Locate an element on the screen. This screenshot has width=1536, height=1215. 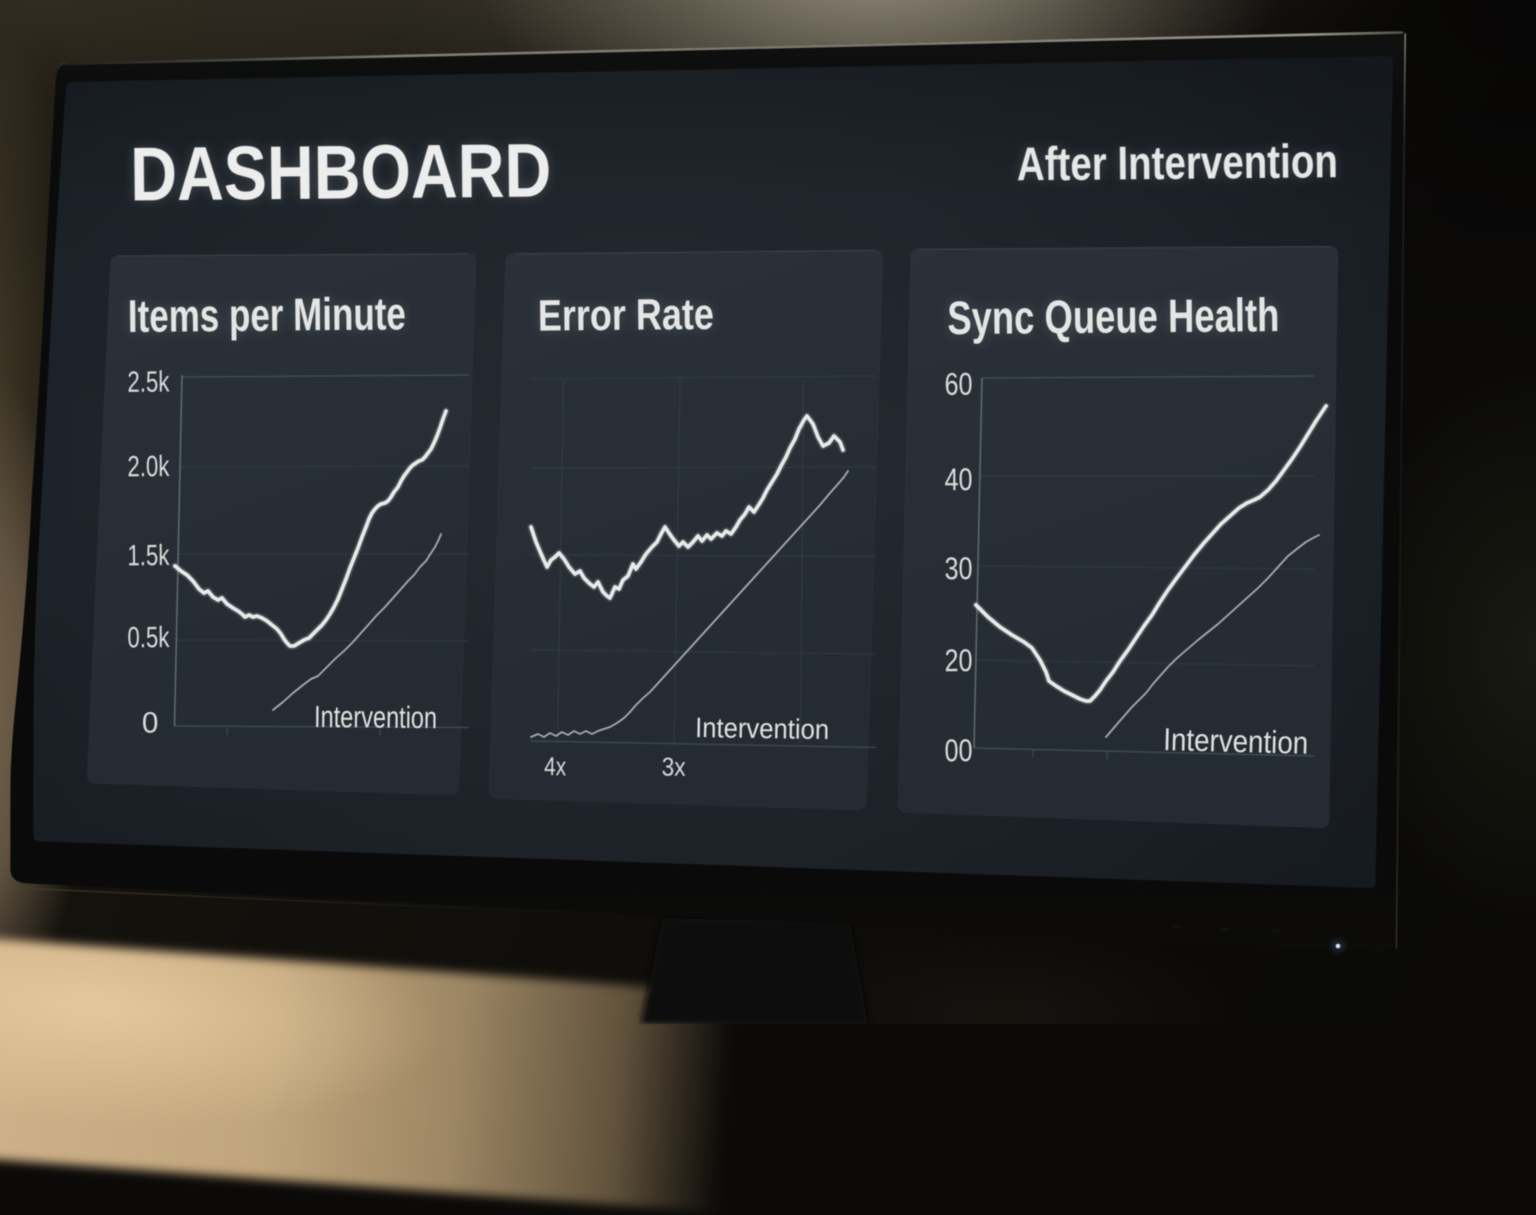
svg-text: 2.5k is located at coordinates (148, 381).